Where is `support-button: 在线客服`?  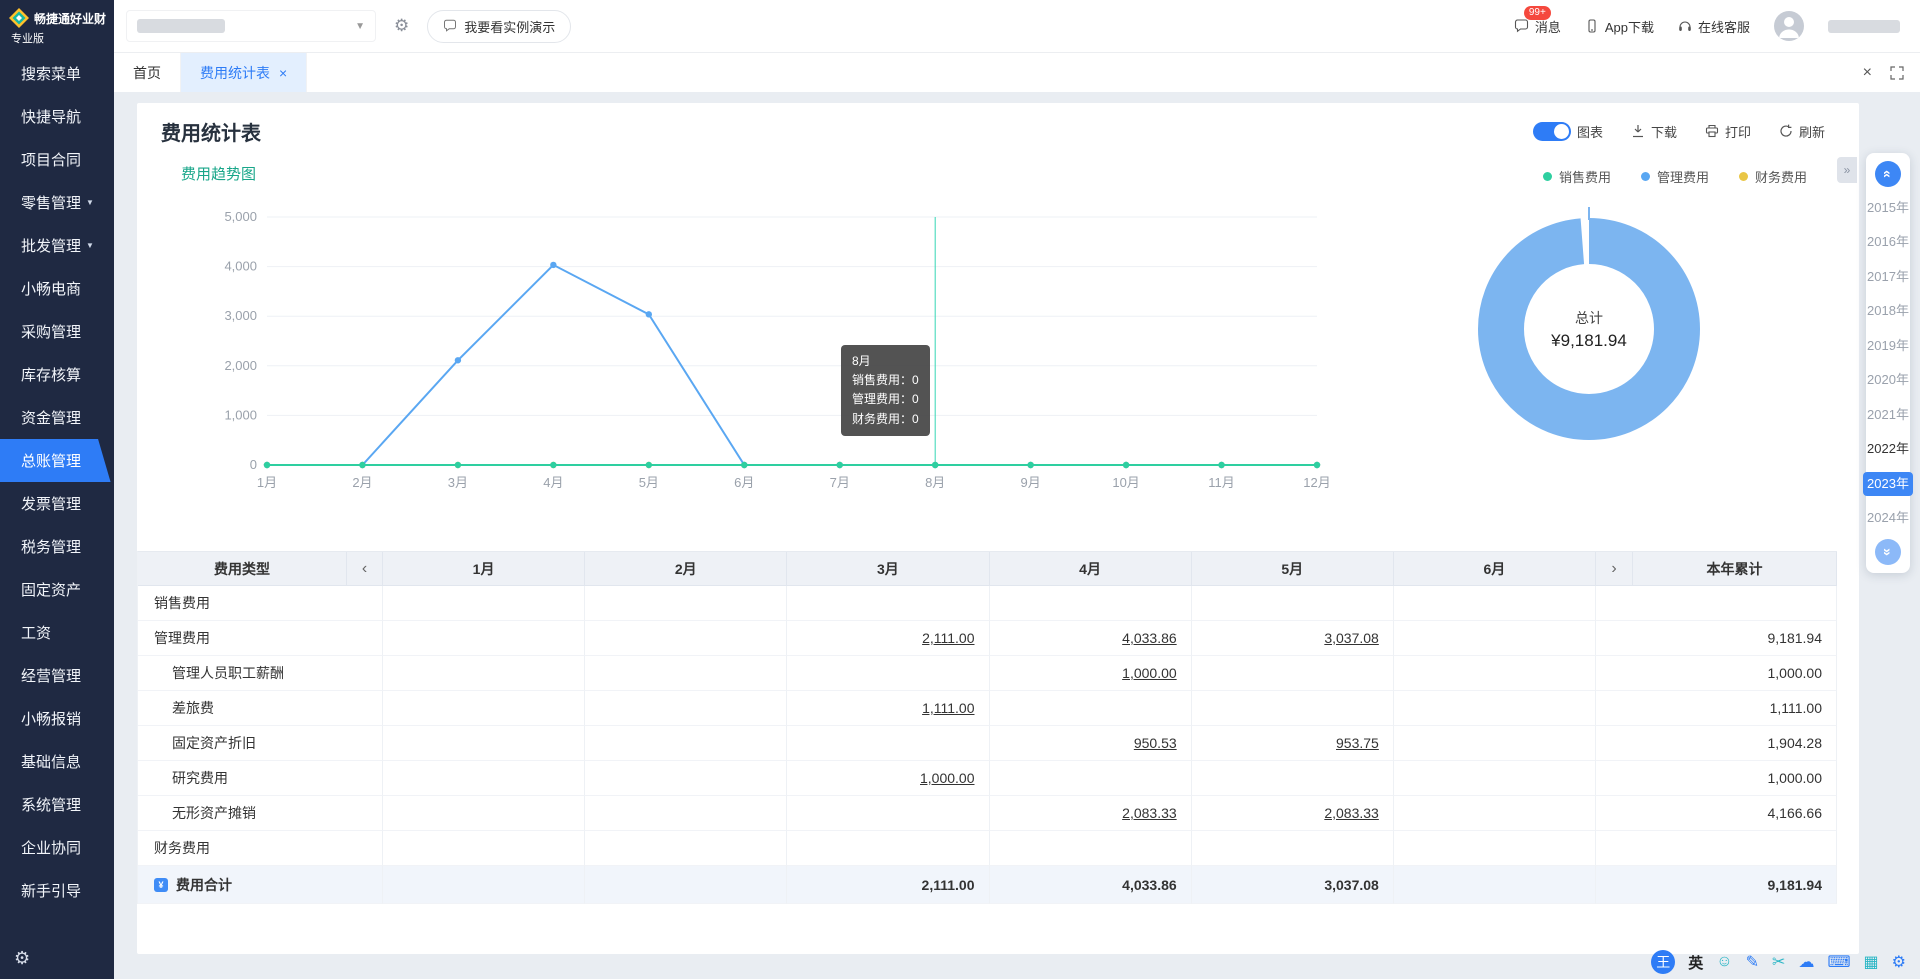 support-button: 在线客服 is located at coordinates (1714, 26).